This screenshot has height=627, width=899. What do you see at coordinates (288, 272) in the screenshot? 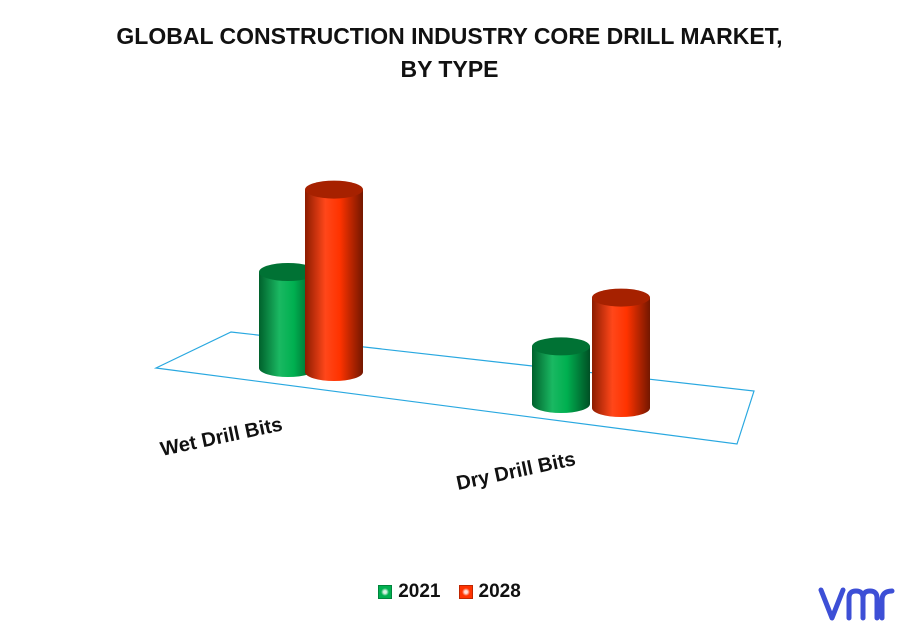
I see `bar-top-2021-wet-drill-bits` at bounding box center [288, 272].